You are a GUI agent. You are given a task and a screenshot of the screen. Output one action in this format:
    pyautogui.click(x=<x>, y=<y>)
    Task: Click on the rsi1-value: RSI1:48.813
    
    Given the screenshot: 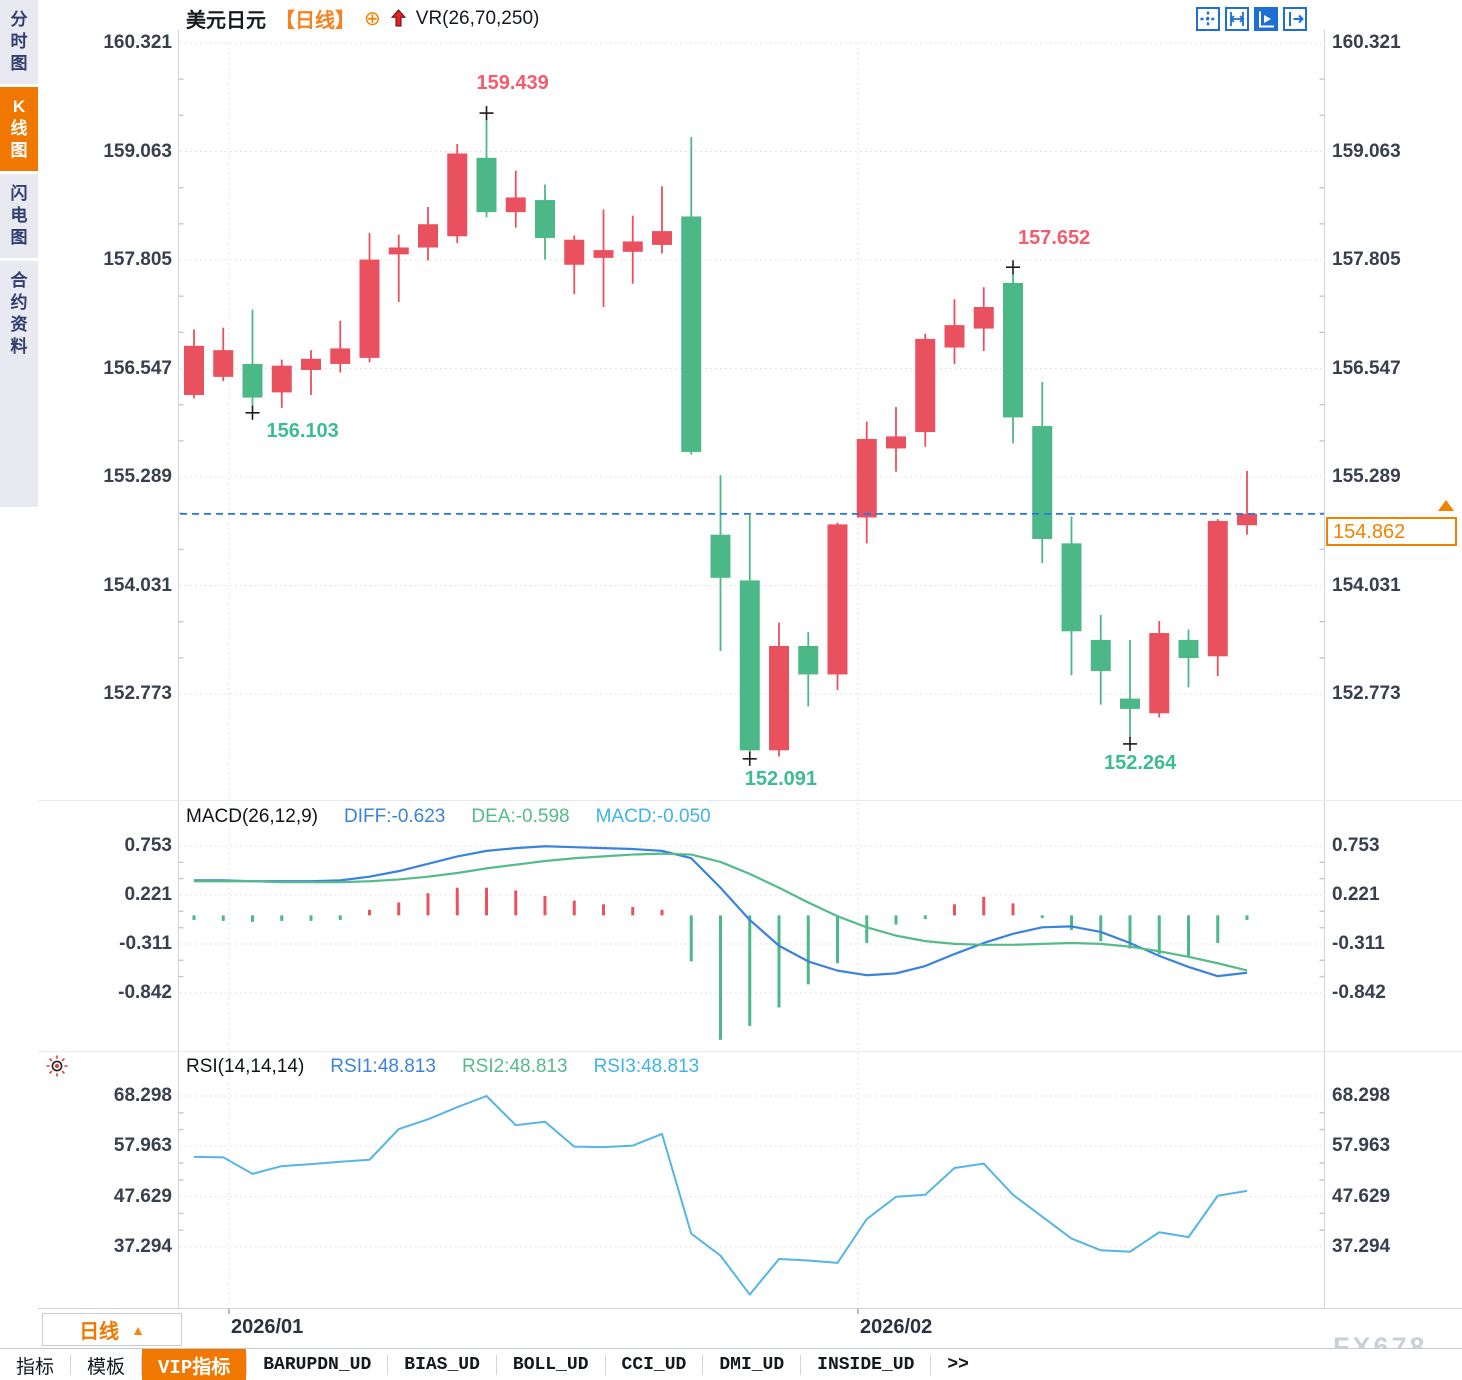 What is the action you would take?
    pyautogui.click(x=383, y=1066)
    